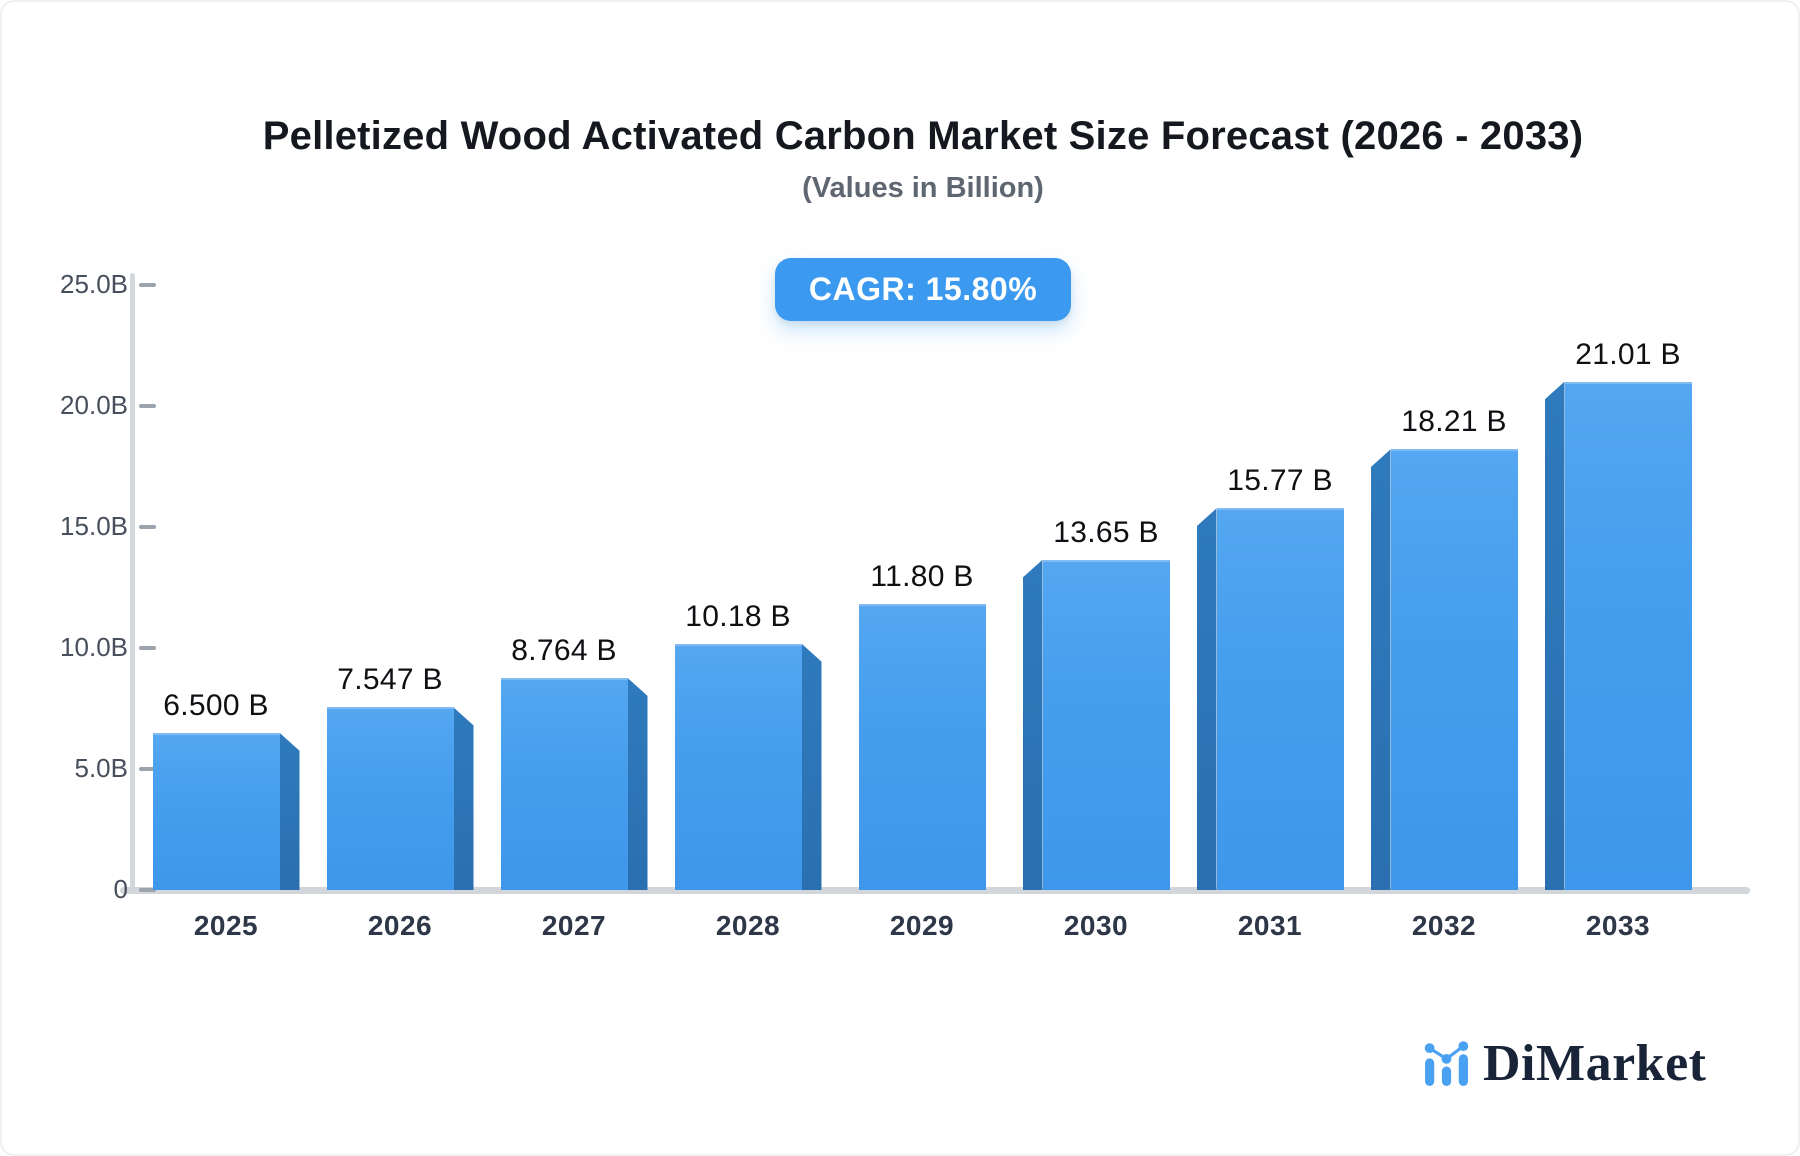  I want to click on bar-2027: 8.764 B, so click(574, 762).